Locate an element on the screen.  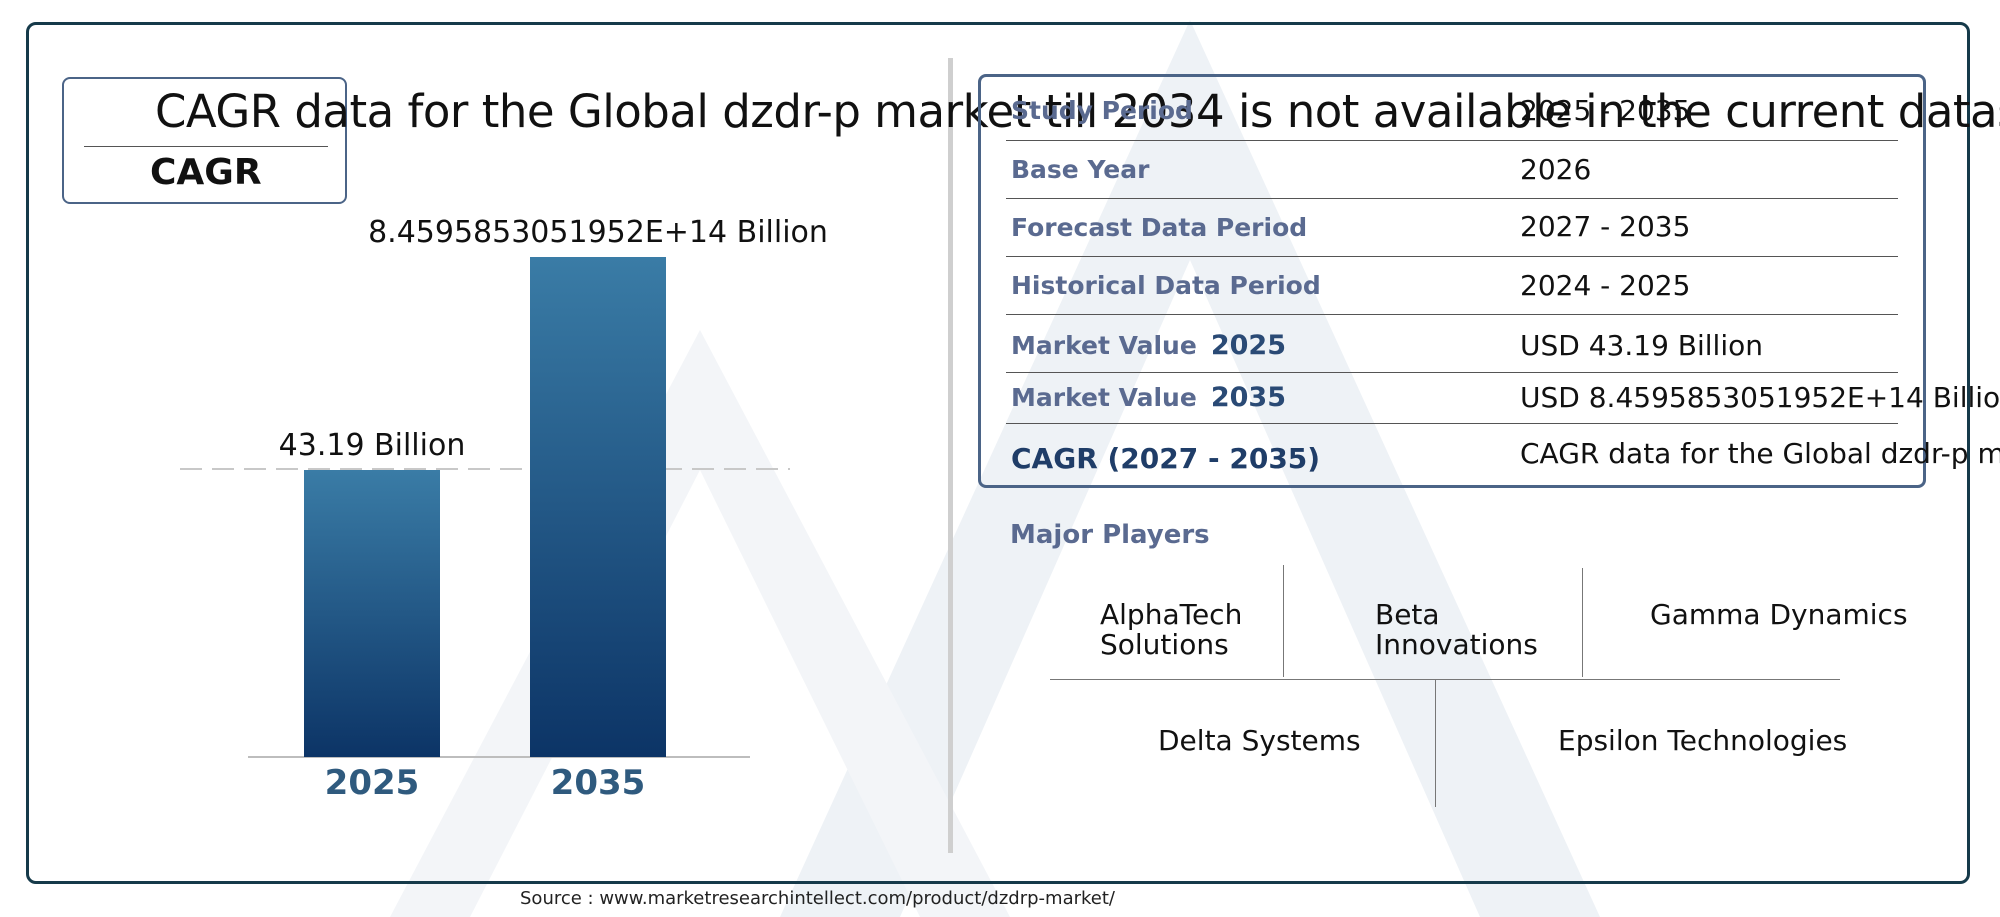
player-name-line: Innovations is located at coordinates (1456, 644).